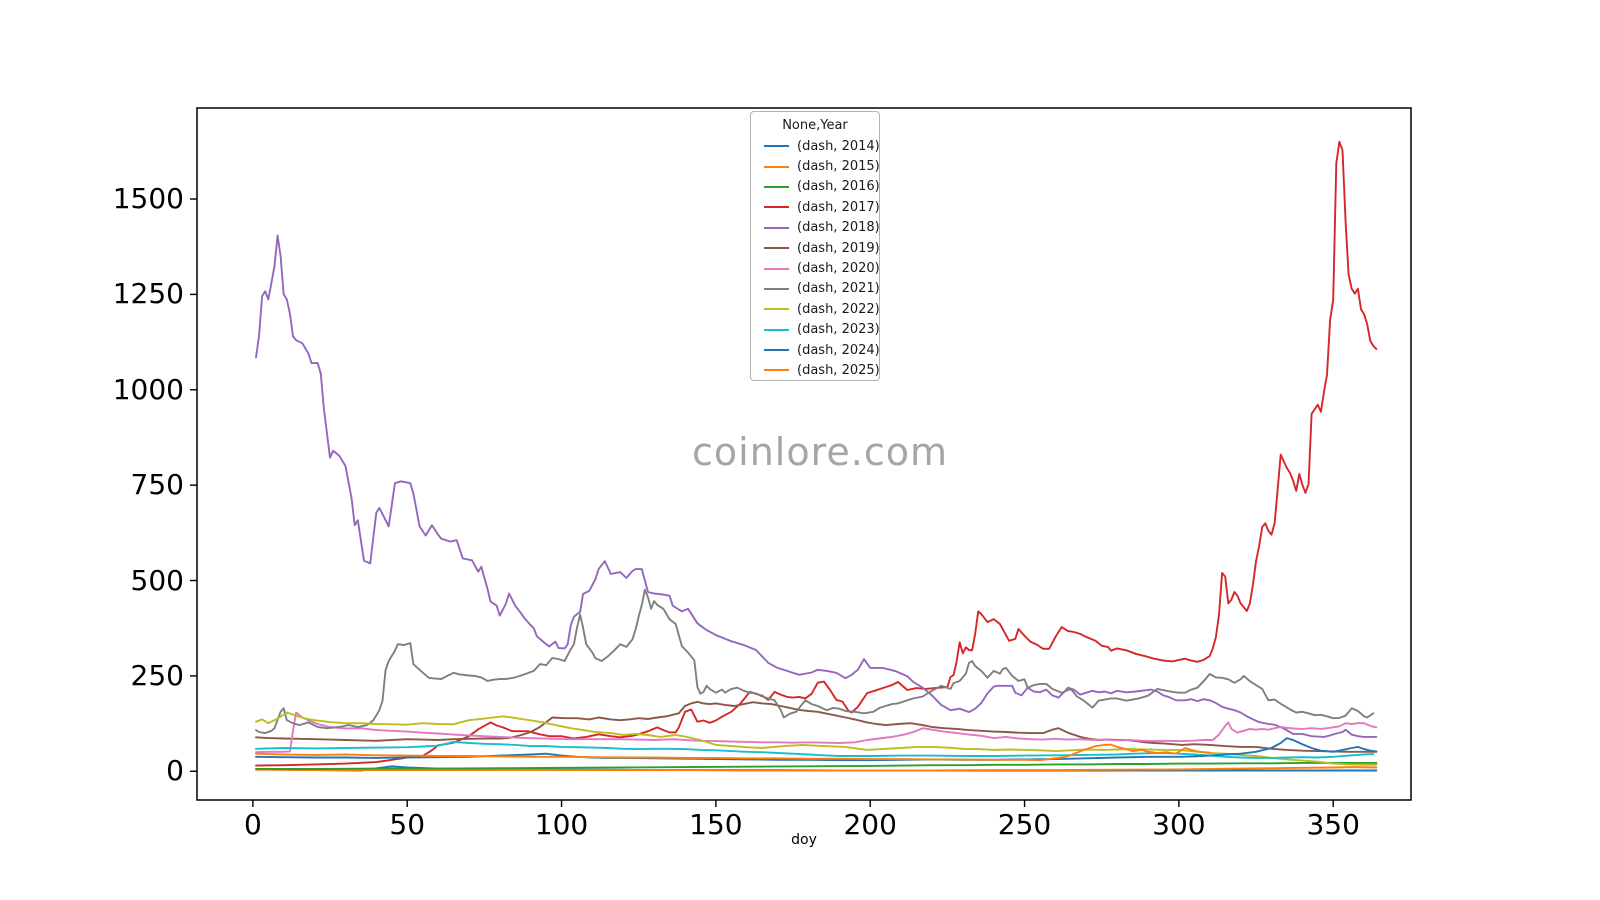  Describe the element at coordinates (838, 167) in the screenshot. I see `legend-item-label: (dash, 2015)` at that location.